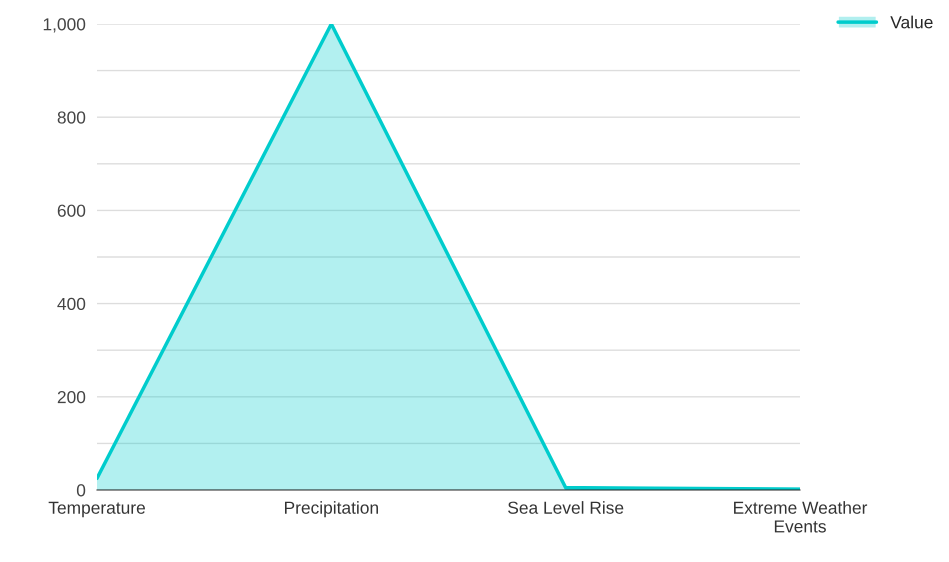 Image resolution: width=949 pixels, height=562 pixels. Describe the element at coordinates (96, 510) in the screenshot. I see `x-tick-label: Temperature` at that location.